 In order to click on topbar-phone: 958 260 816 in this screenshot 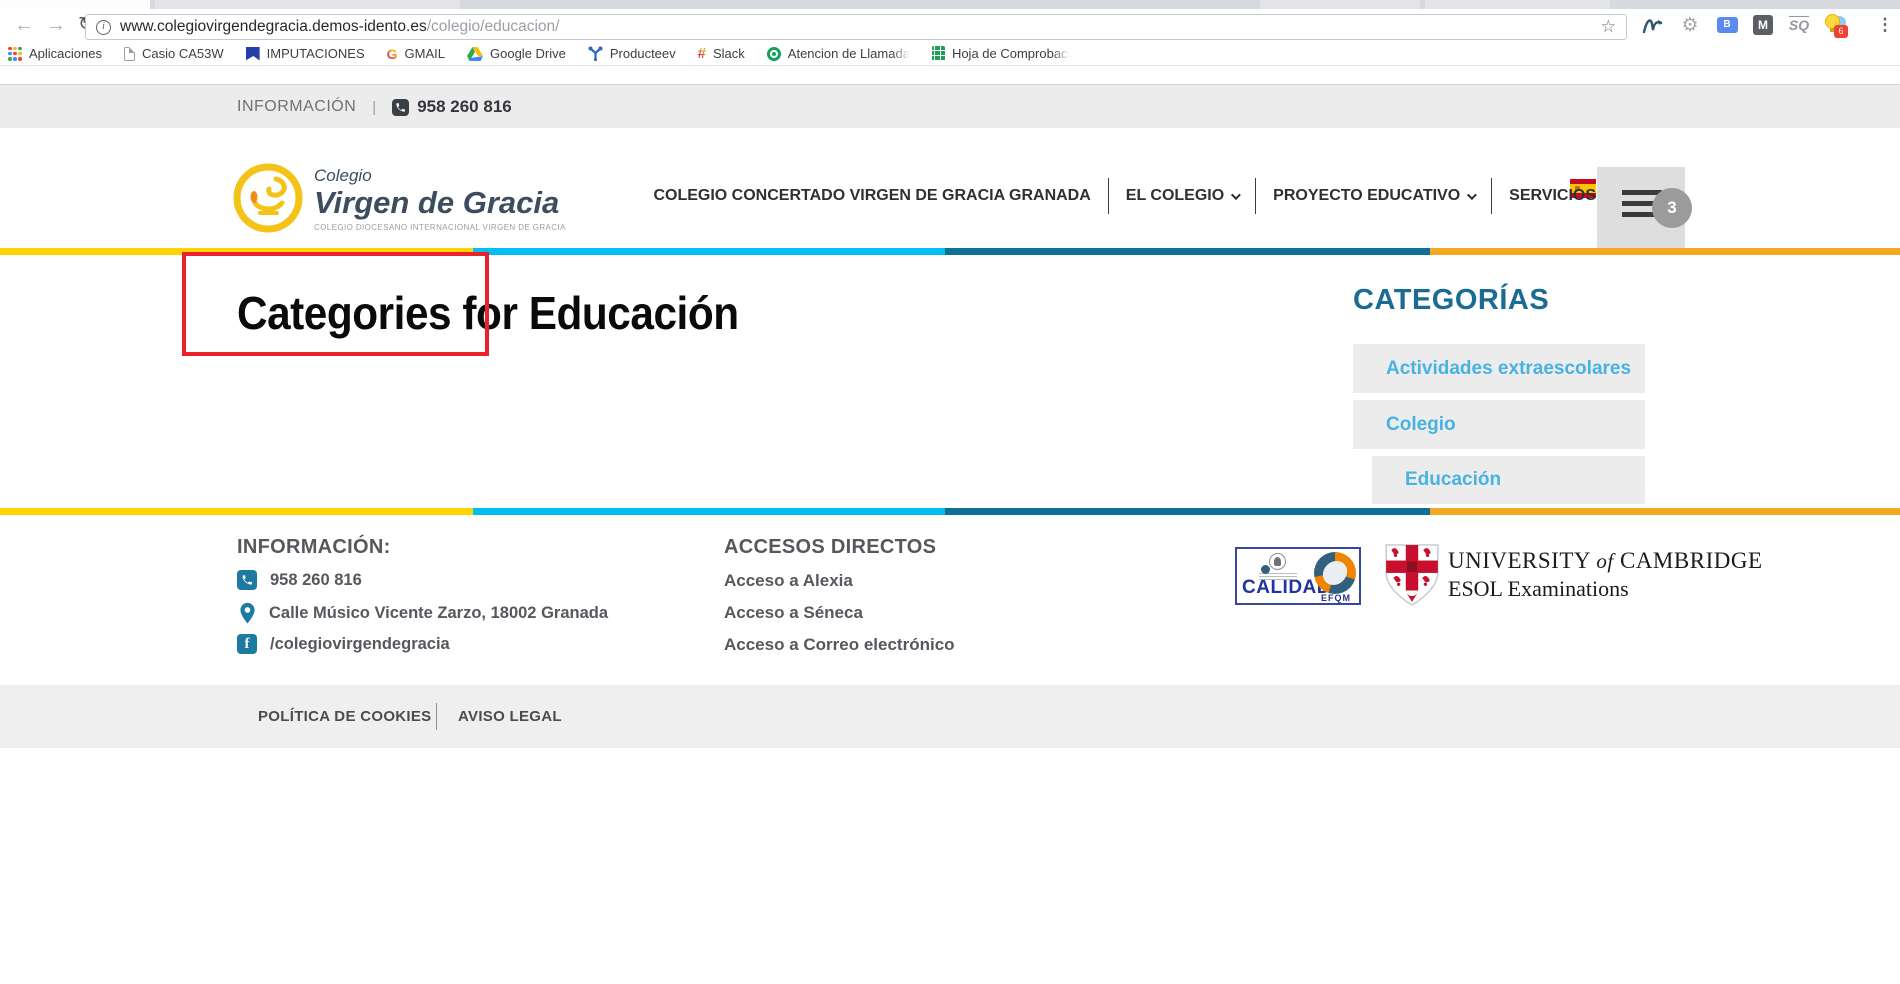, I will do `click(452, 107)`.